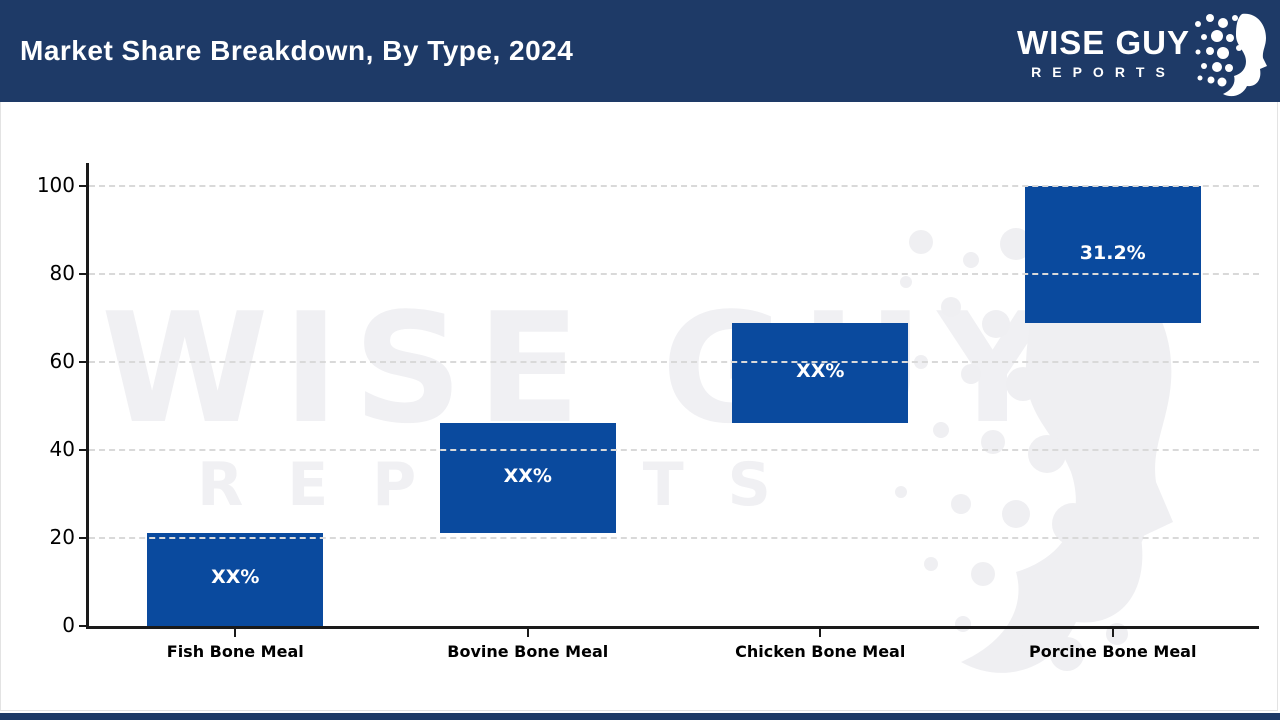 This screenshot has width=1280, height=720. What do you see at coordinates (1113, 651) in the screenshot?
I see `category-label-4: Porcine Bone Meal` at bounding box center [1113, 651].